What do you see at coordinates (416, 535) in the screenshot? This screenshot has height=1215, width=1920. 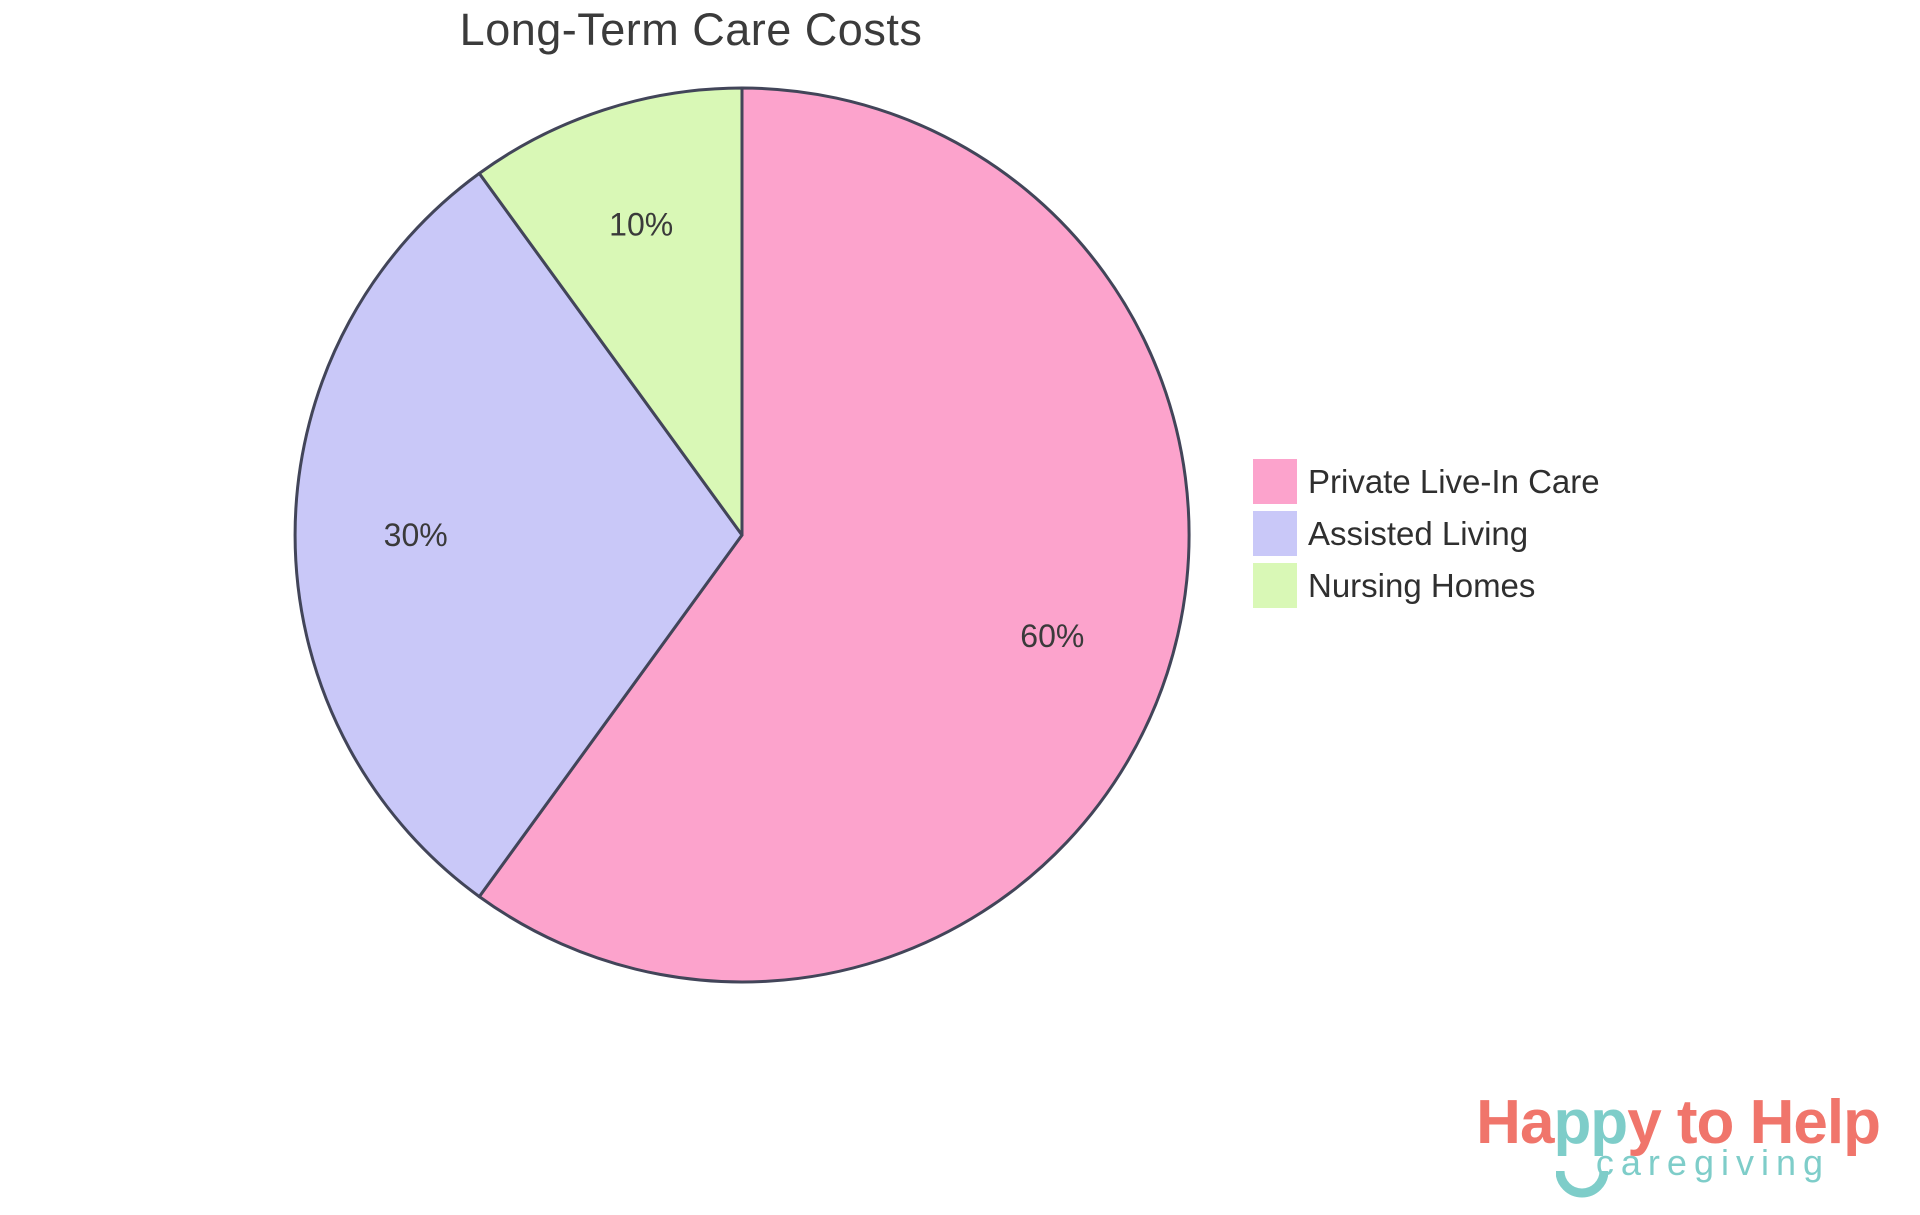 I see `slice-value-label: 30%` at bounding box center [416, 535].